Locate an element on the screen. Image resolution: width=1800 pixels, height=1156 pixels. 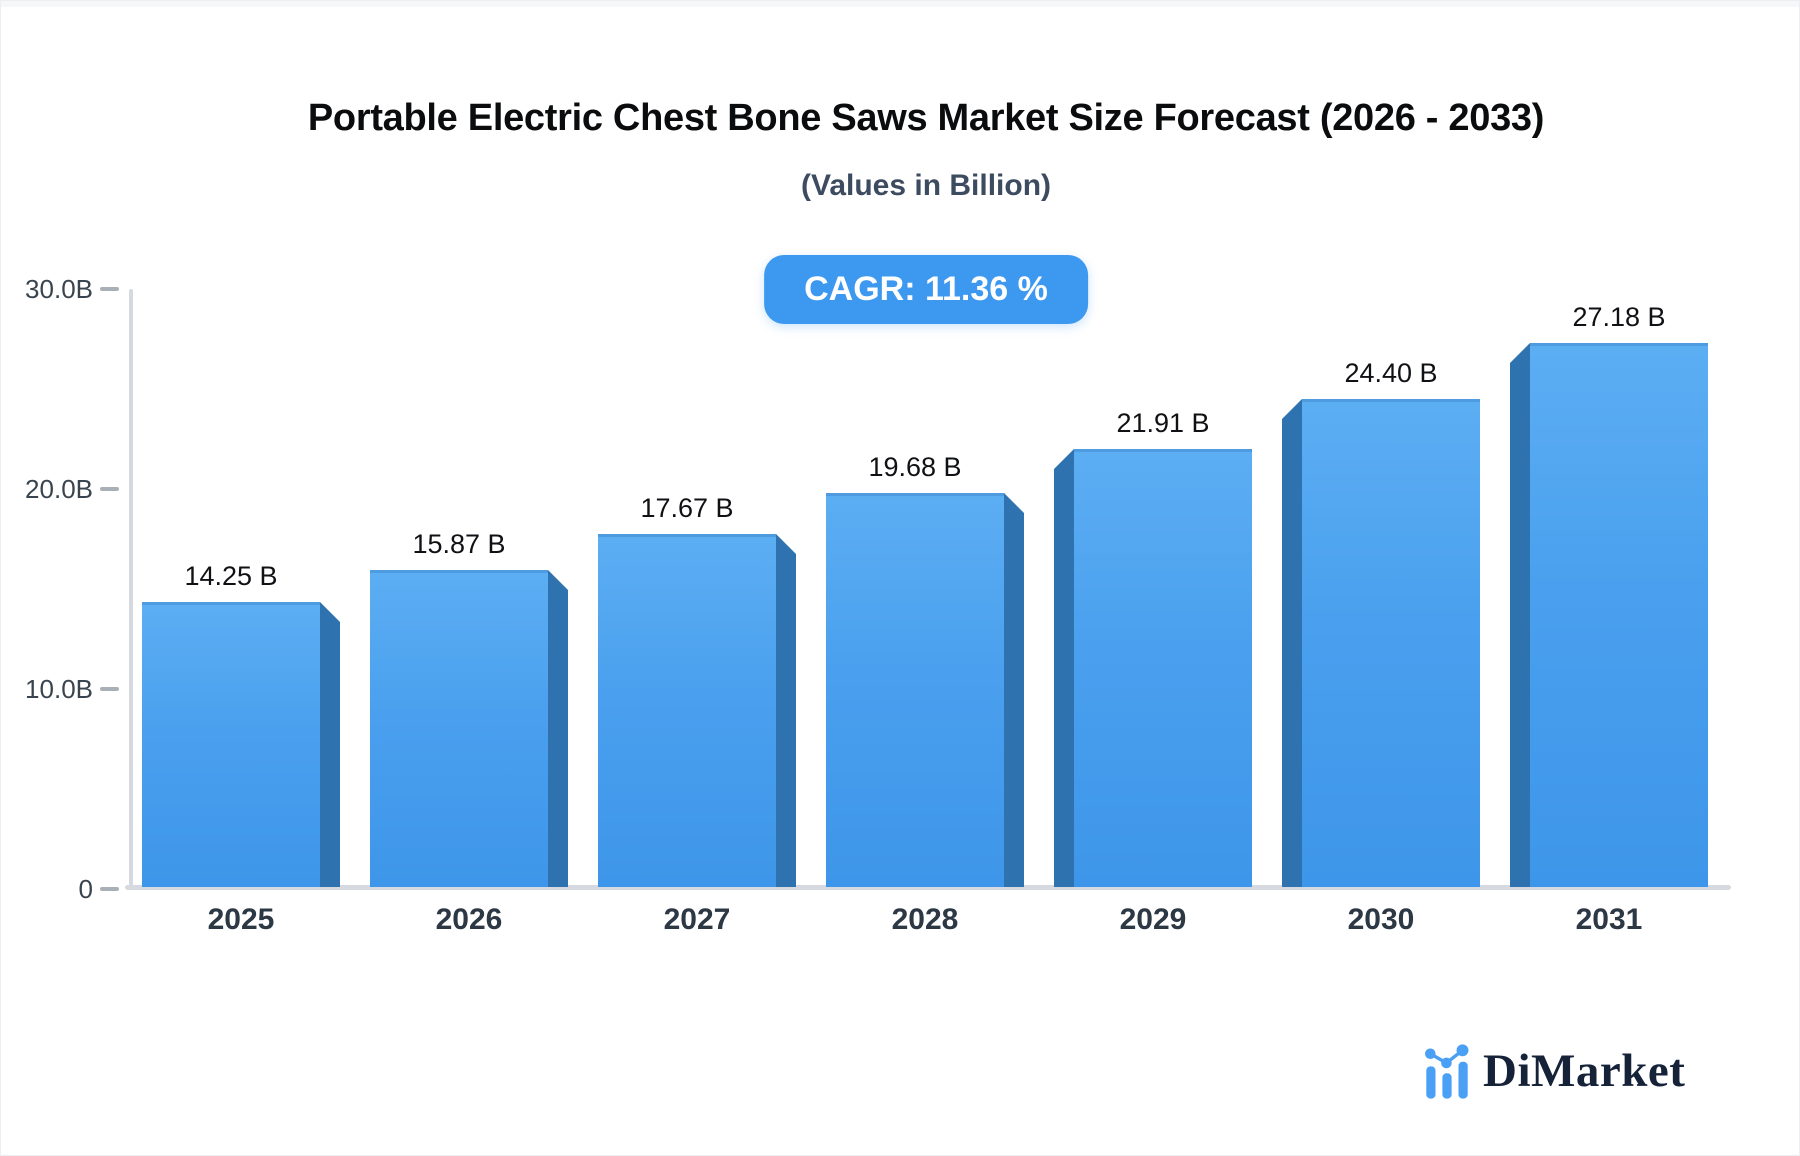
x-axis-category-label: 2028 is located at coordinates (925, 919).